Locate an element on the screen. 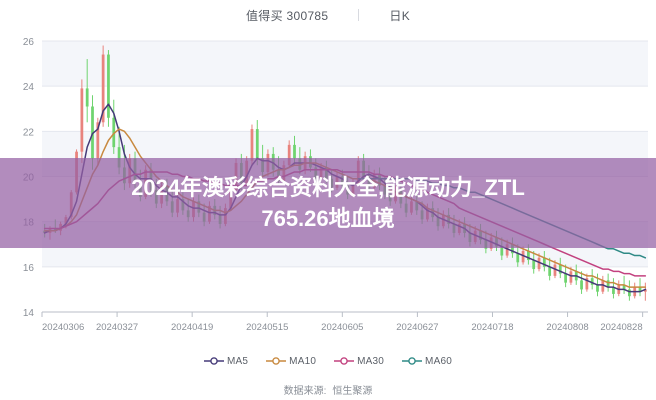 The height and width of the screenshot is (400, 656). header-divider is located at coordinates (359, 15).